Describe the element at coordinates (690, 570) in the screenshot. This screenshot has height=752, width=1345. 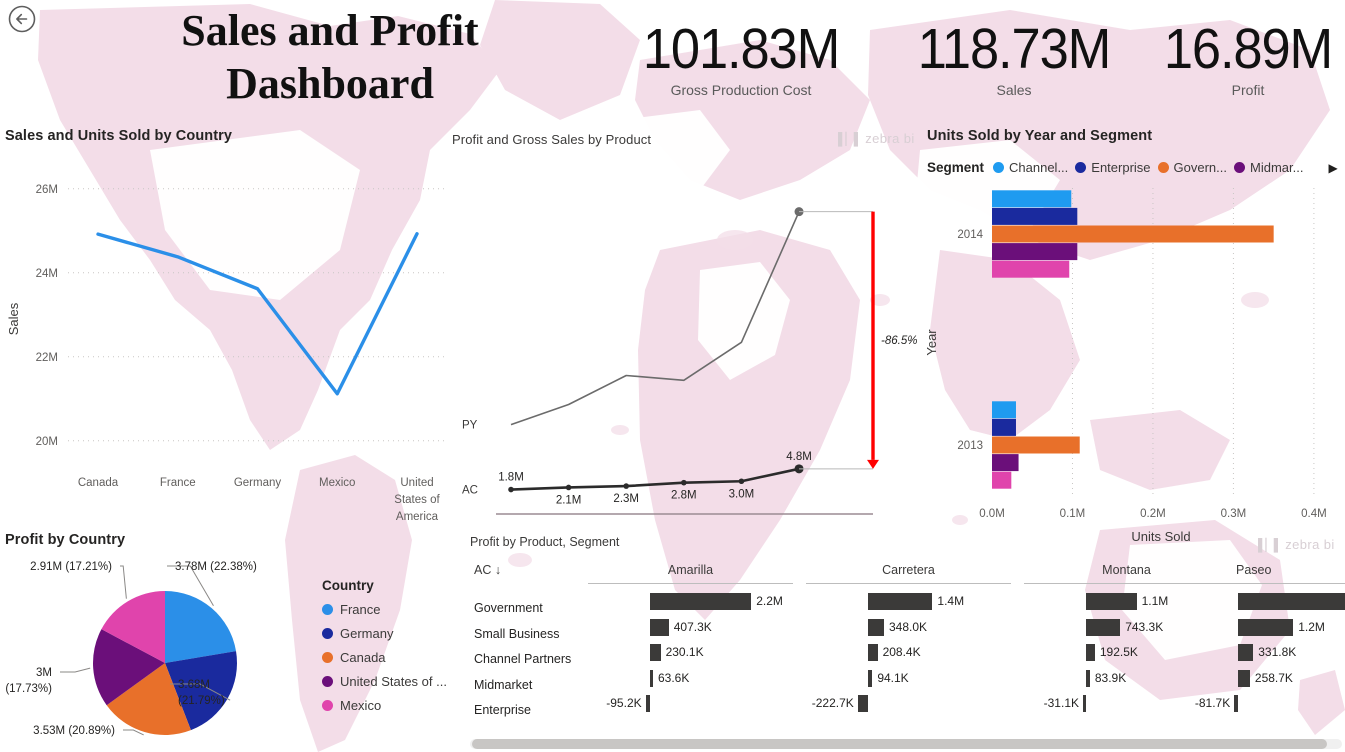
I see `table-column-header: Amarilla` at that location.